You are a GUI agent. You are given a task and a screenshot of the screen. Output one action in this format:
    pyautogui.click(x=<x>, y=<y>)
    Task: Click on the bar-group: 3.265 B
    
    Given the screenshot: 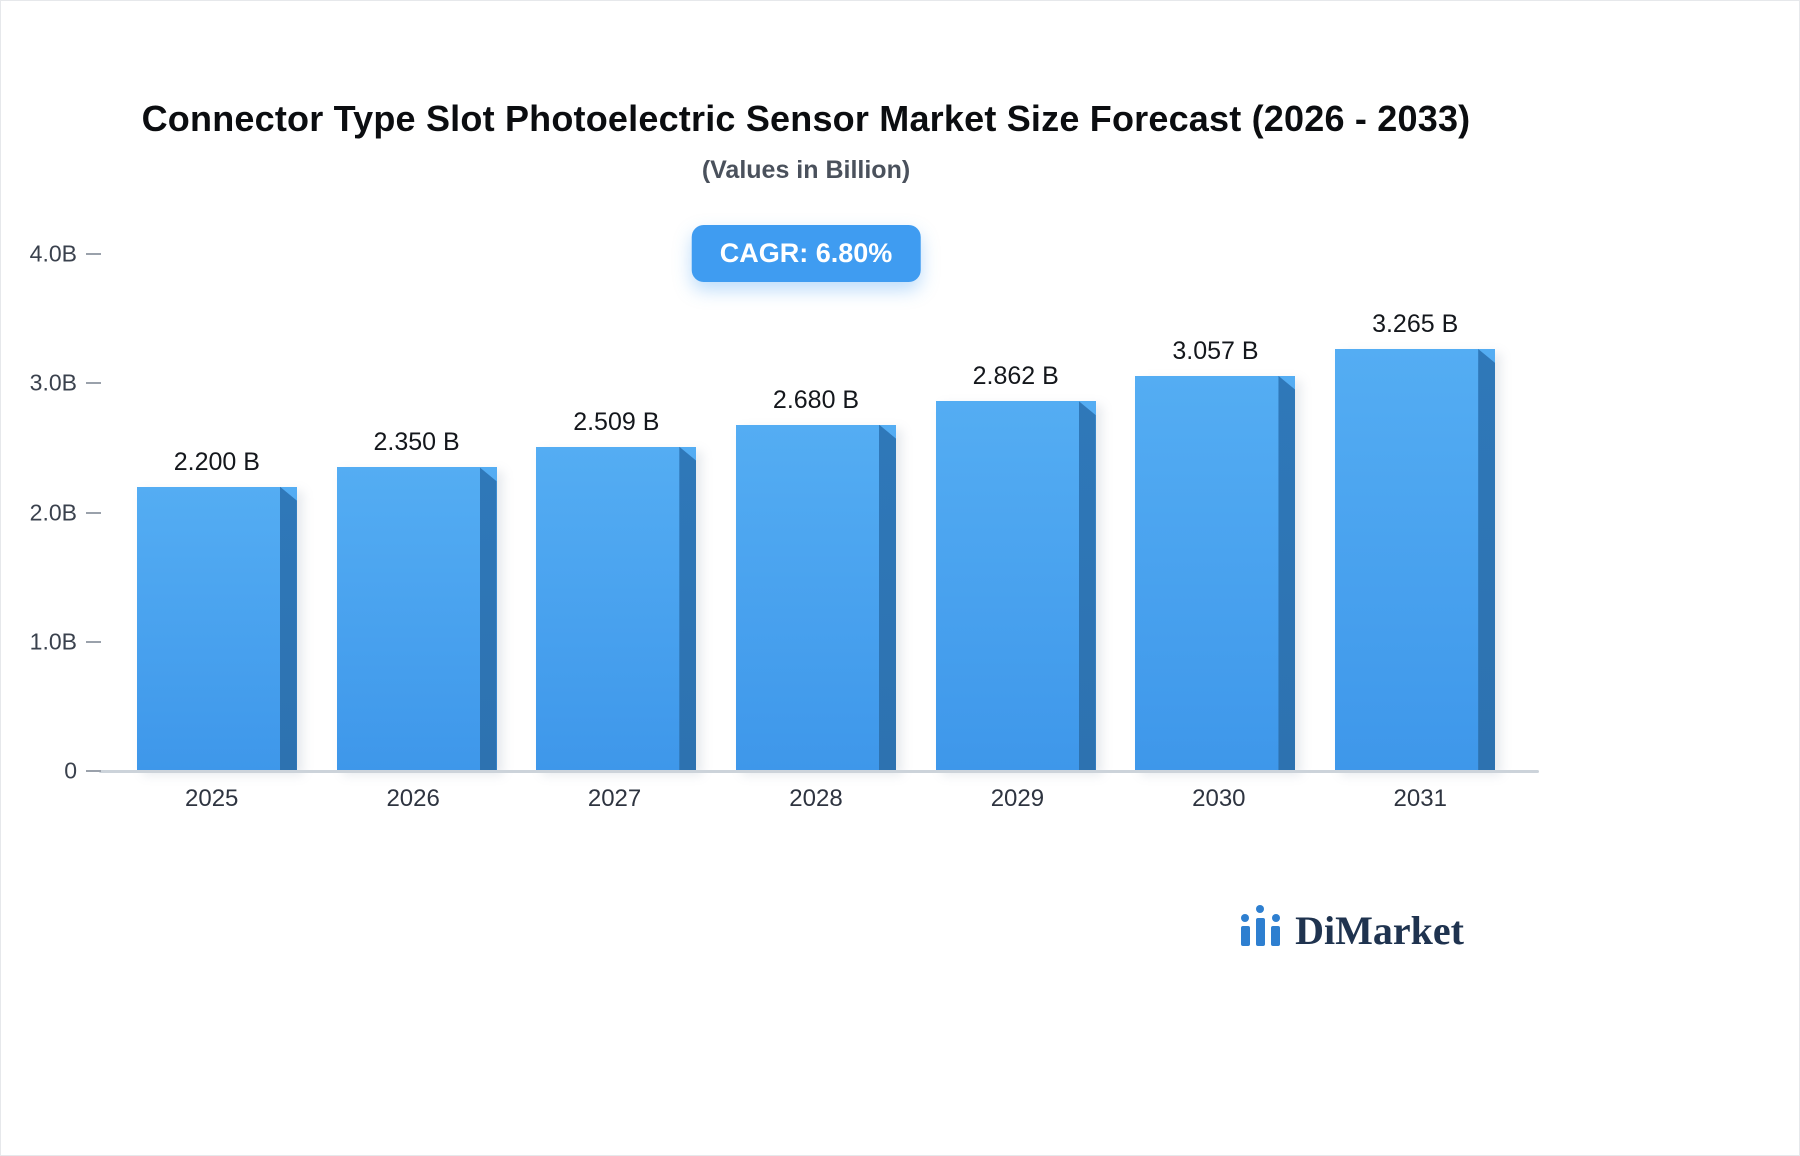 What is the action you would take?
    pyautogui.click(x=1415, y=512)
    